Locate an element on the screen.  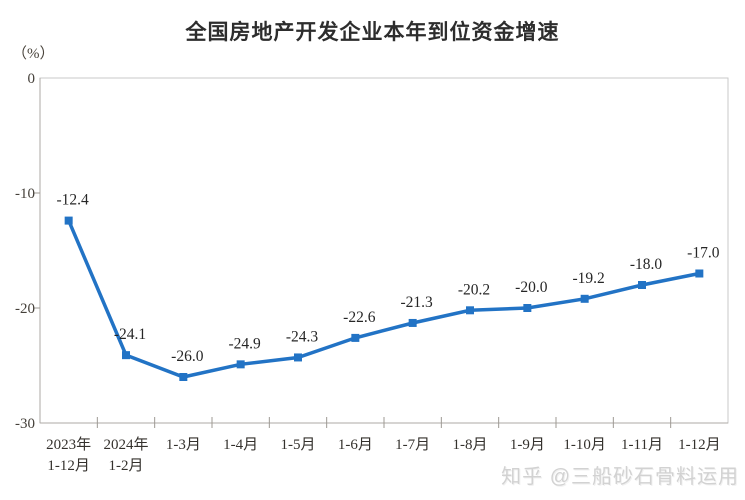
data-point-label: -20.2 is located at coordinates (474, 289).